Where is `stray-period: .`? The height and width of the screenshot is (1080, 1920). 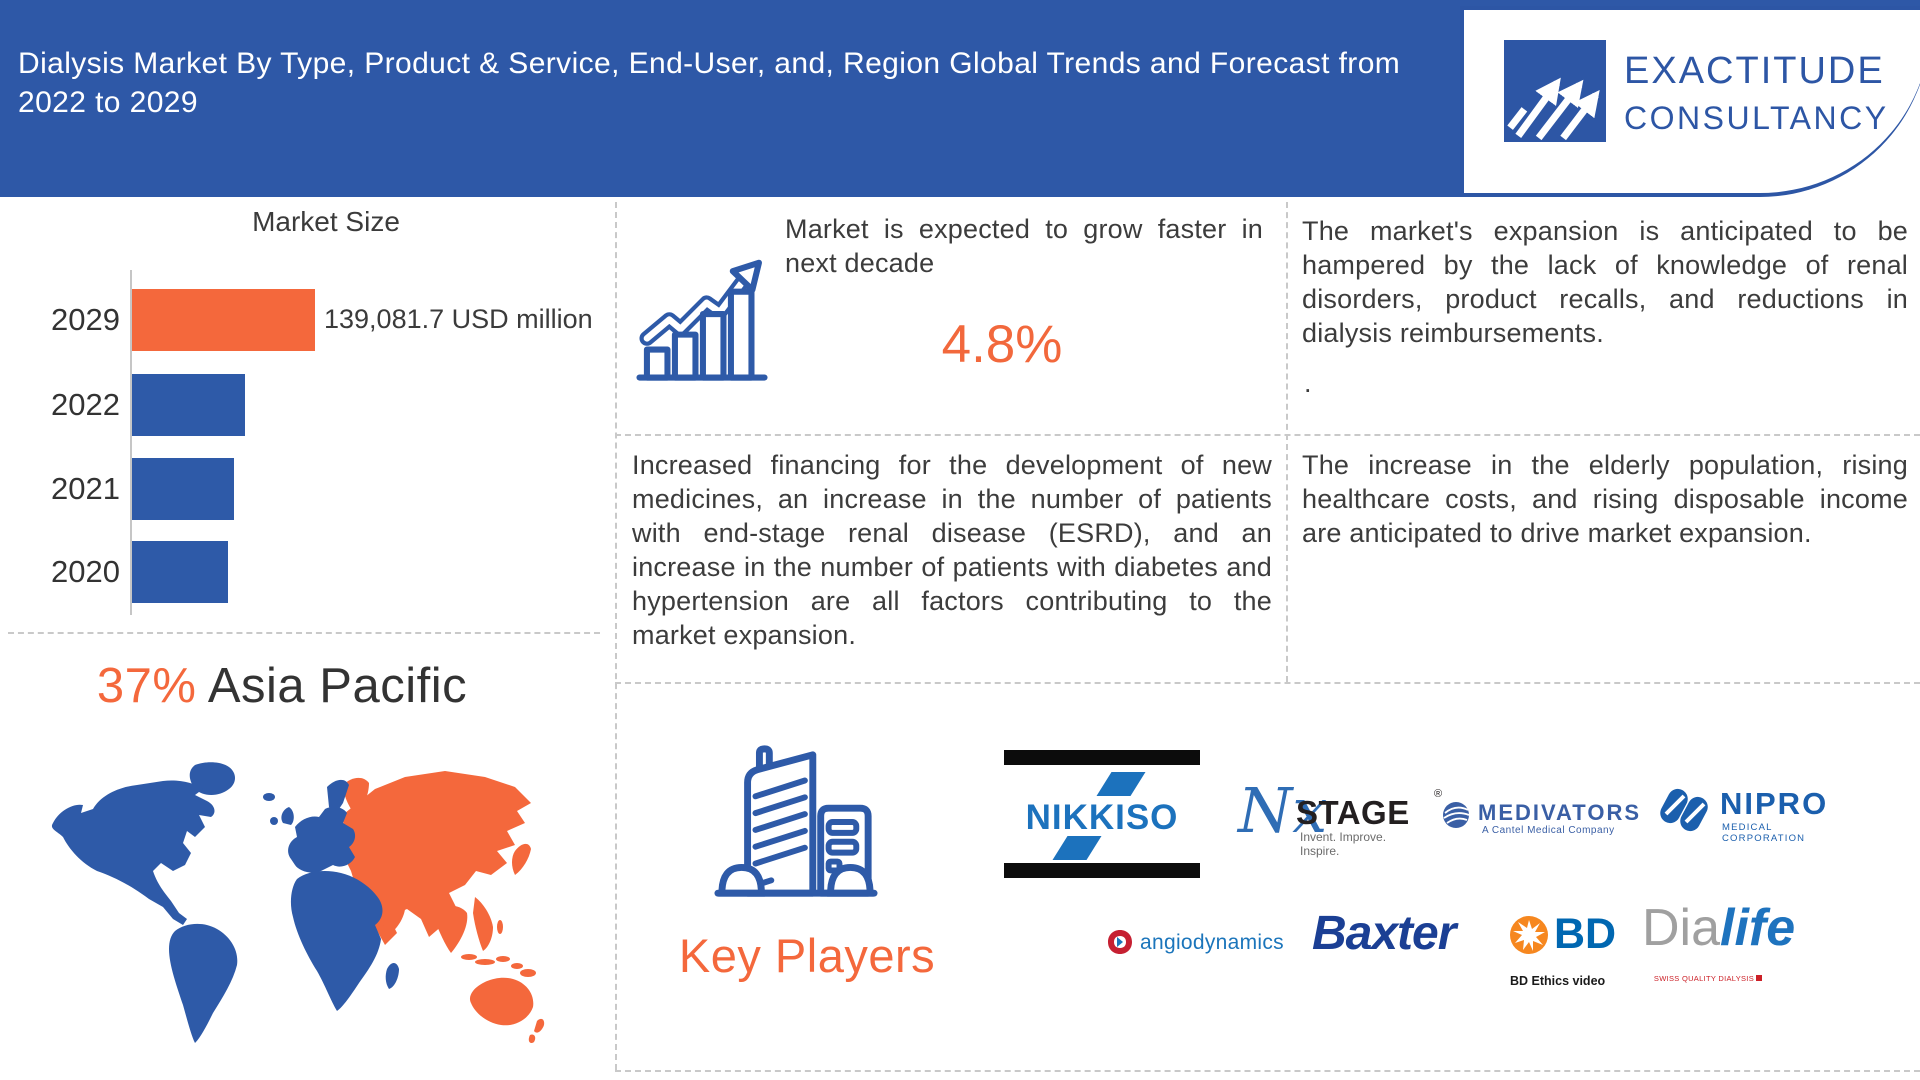 stray-period: . is located at coordinates (1308, 383).